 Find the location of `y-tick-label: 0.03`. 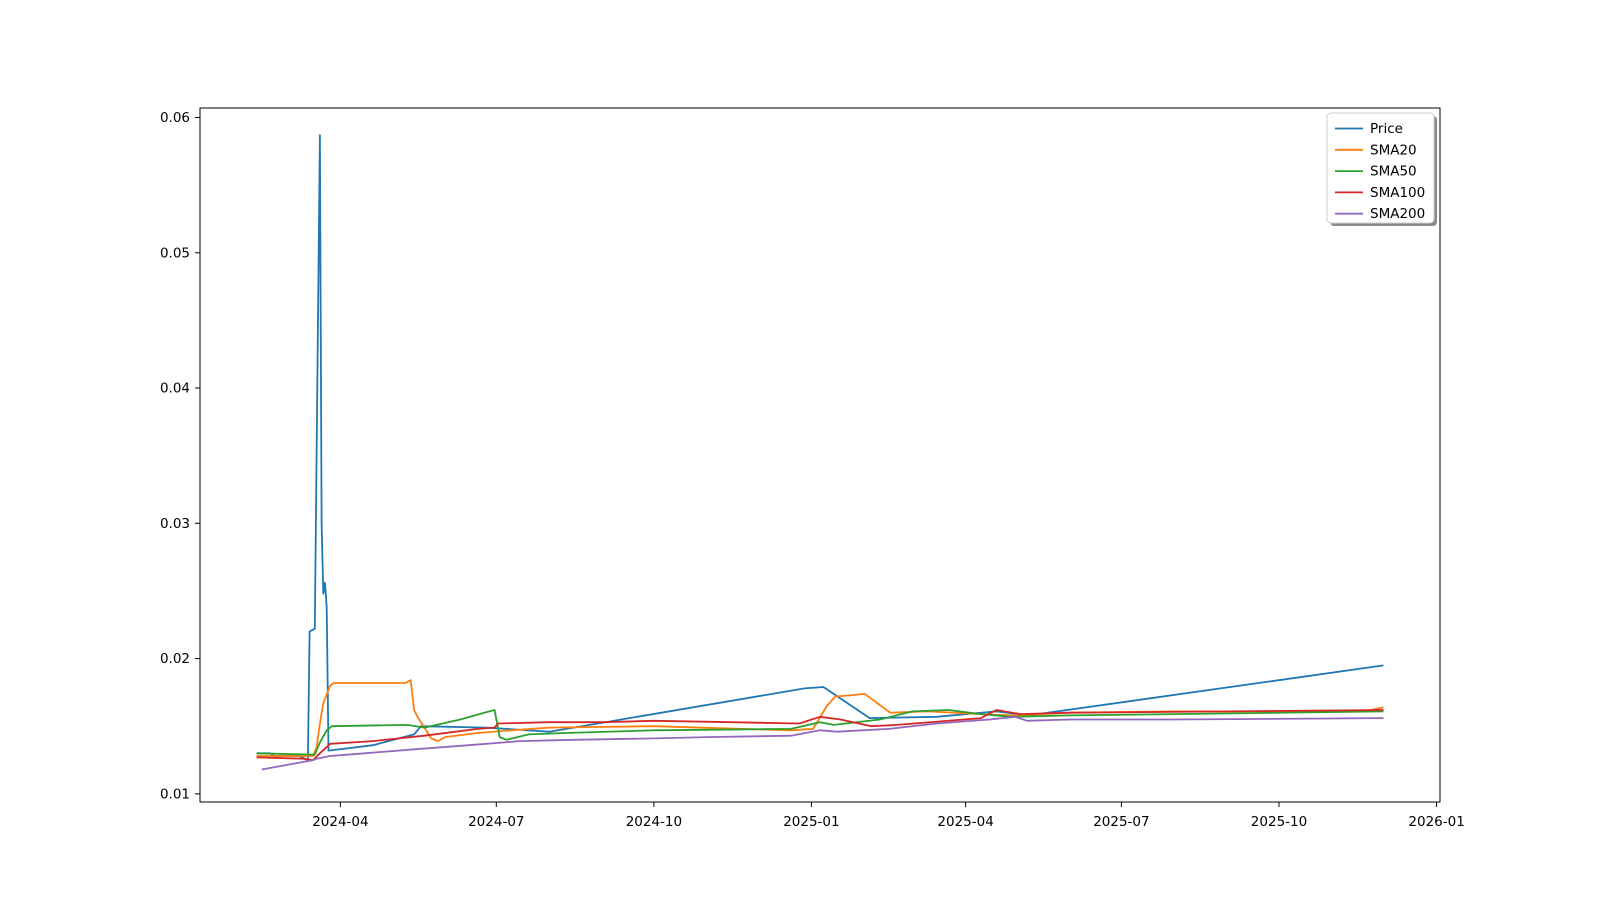

y-tick-label: 0.03 is located at coordinates (175, 524).